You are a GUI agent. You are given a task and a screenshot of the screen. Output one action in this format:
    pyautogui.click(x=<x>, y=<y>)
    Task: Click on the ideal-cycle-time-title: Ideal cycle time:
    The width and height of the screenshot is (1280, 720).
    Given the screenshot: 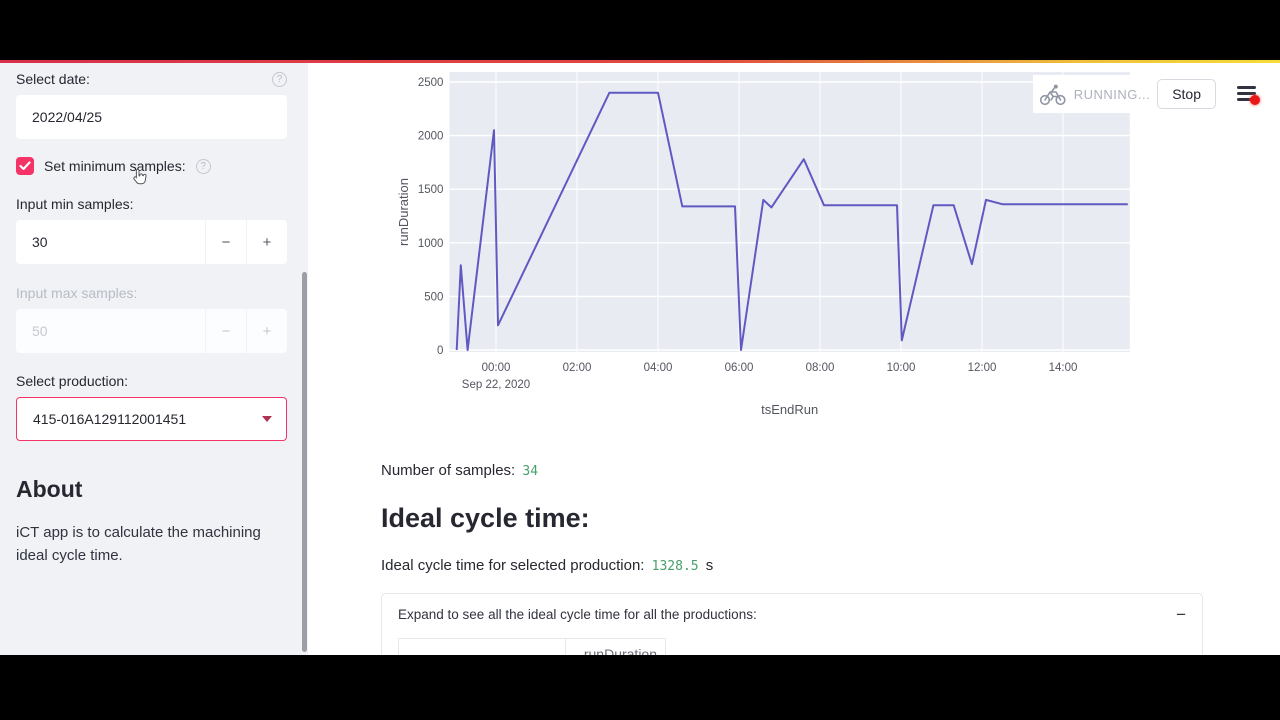 What is the action you would take?
    pyautogui.click(x=485, y=518)
    